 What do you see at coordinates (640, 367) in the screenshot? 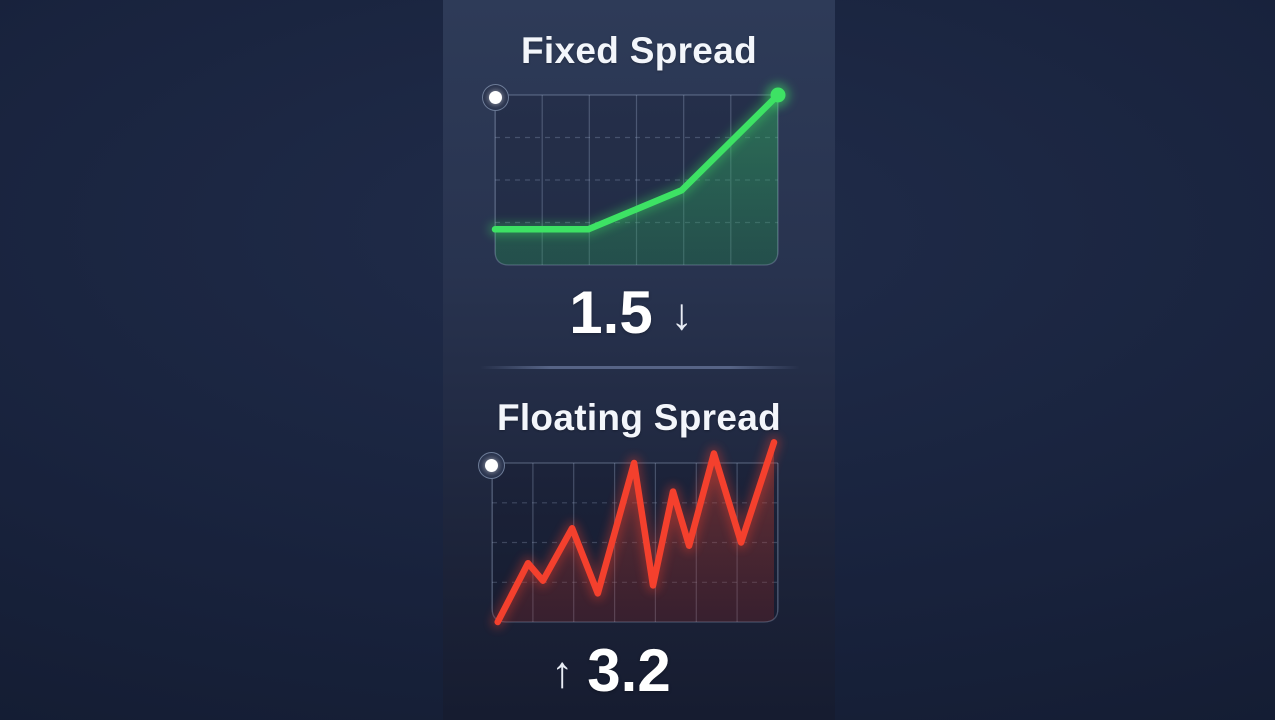
I see `card-divider` at bounding box center [640, 367].